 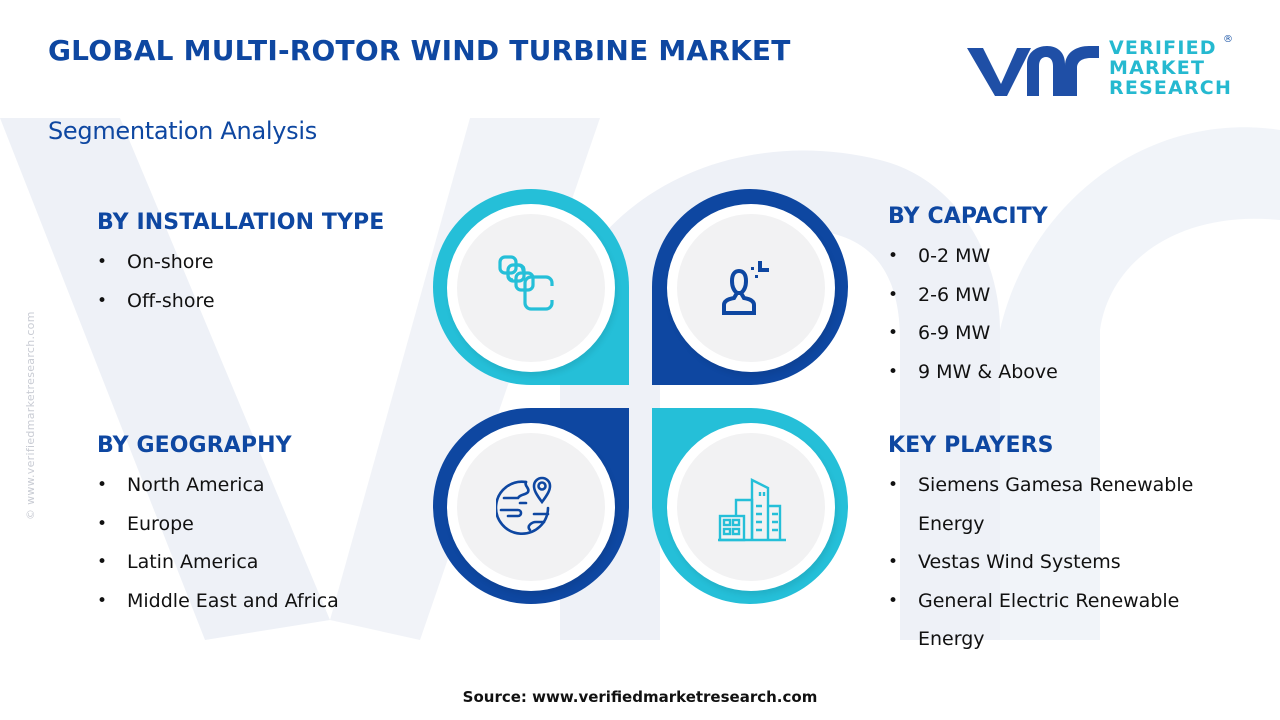 I want to click on petal-key-players, so click(x=751, y=506).